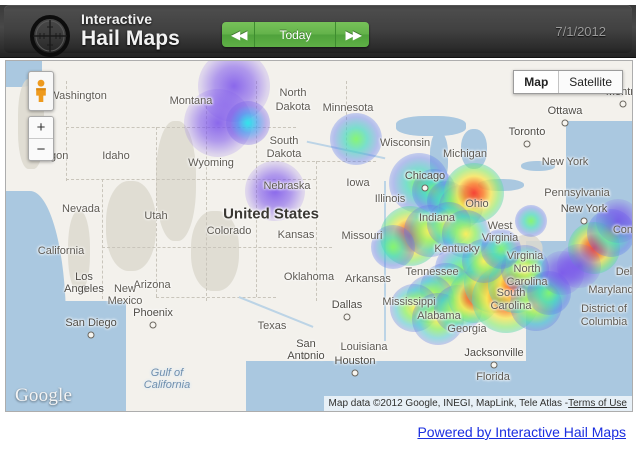 This screenshot has height=449, width=636. Describe the element at coordinates (215, 251) in the screenshot. I see `terrain-colorado-plateau` at that location.